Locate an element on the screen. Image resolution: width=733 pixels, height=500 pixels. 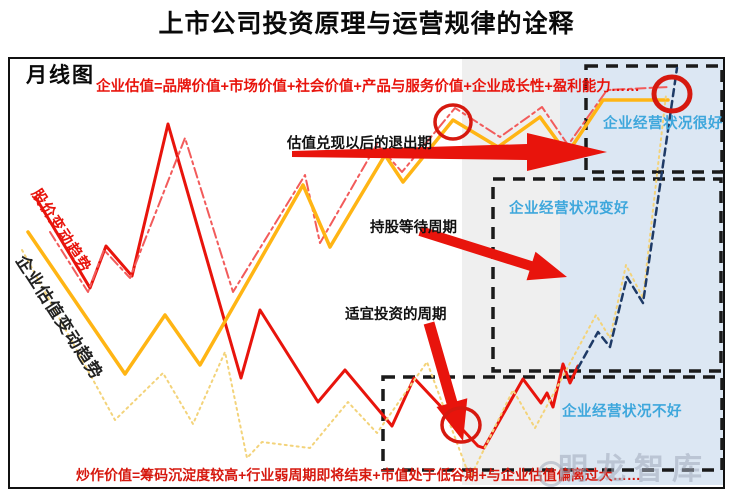
valuation-trend-label: 企业估值变动趋势 is located at coordinates (59, 318).